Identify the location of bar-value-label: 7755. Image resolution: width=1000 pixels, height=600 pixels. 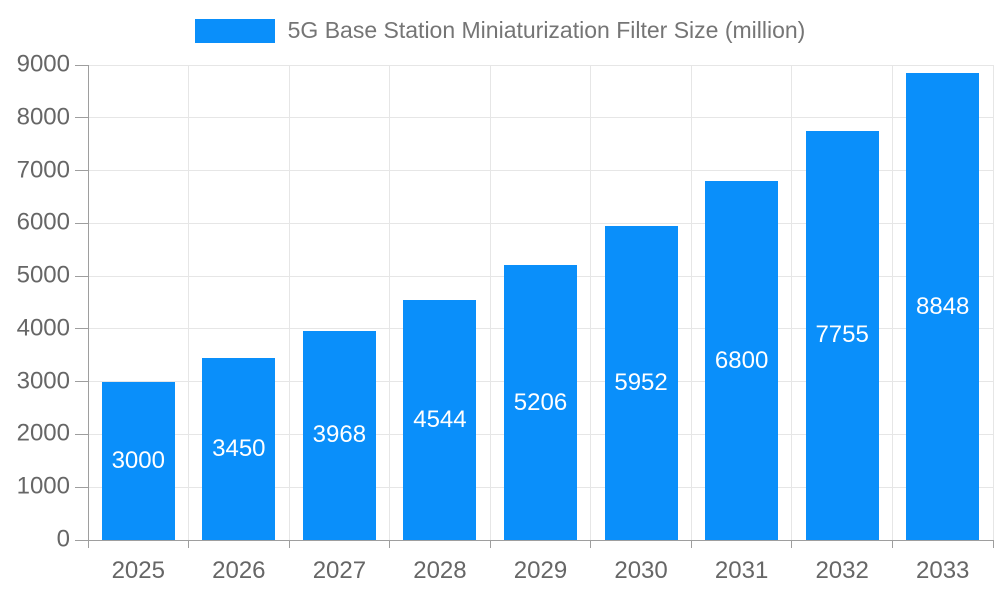
(842, 335).